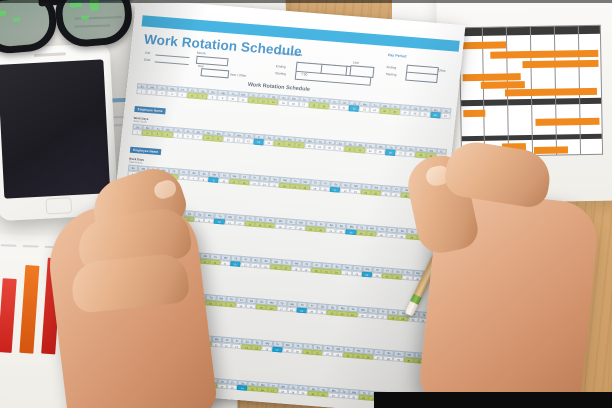  I want to click on calendar-date-cell: 12, so click(244, 182).